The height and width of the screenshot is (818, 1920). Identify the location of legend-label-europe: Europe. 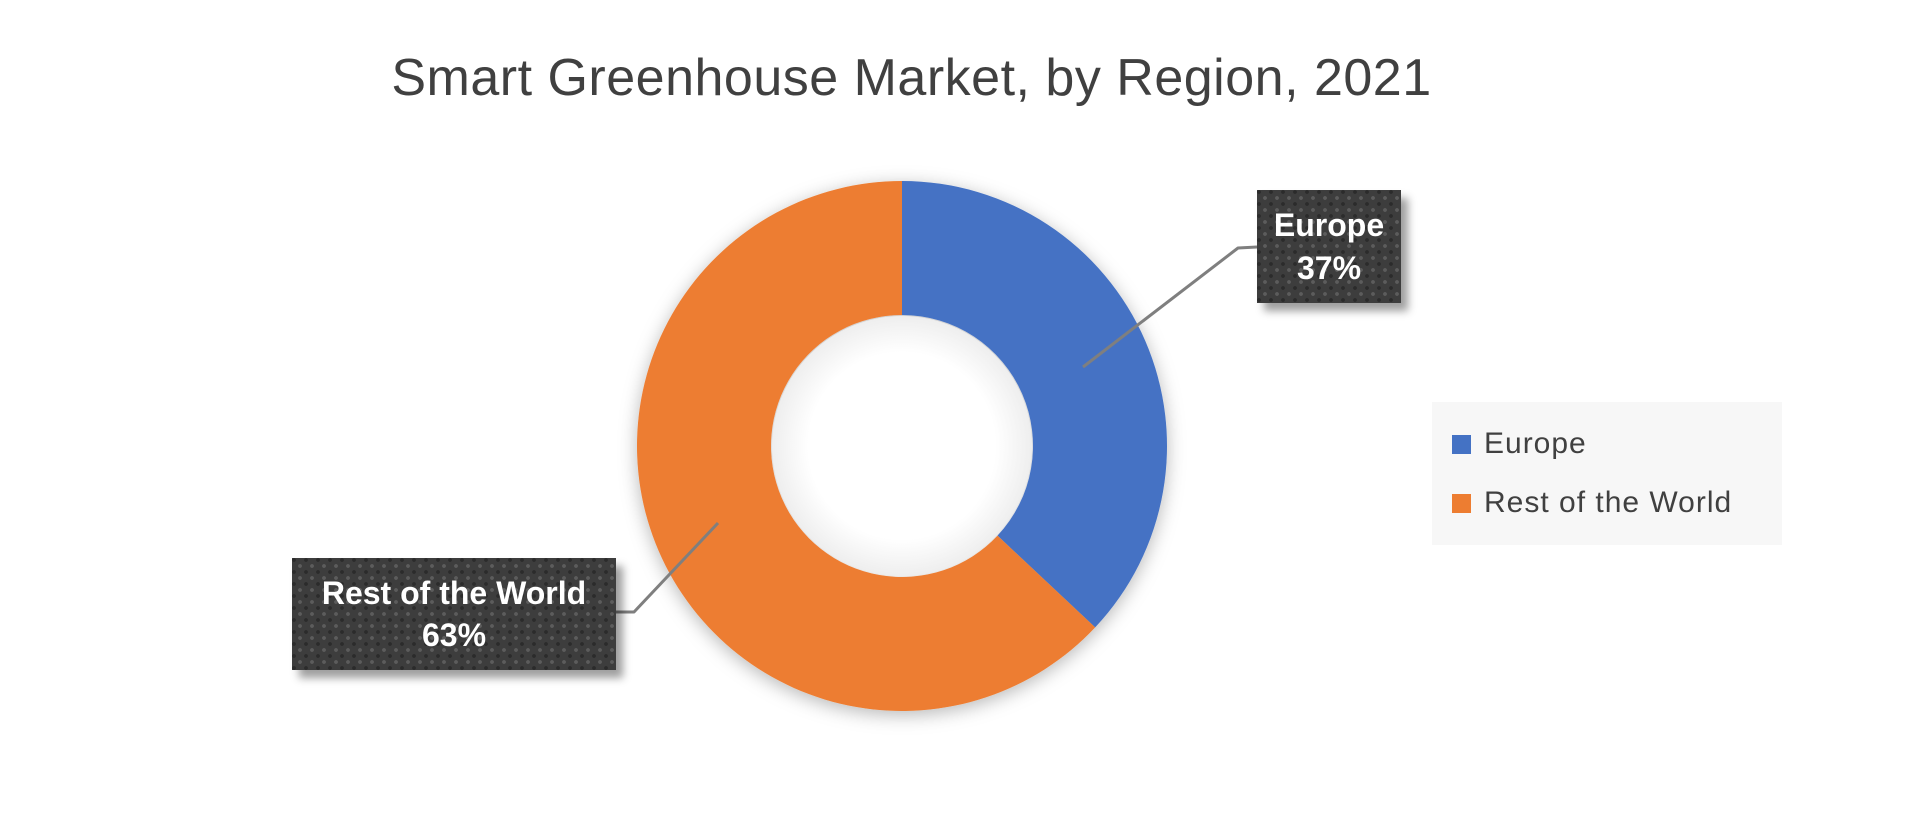
(1535, 443).